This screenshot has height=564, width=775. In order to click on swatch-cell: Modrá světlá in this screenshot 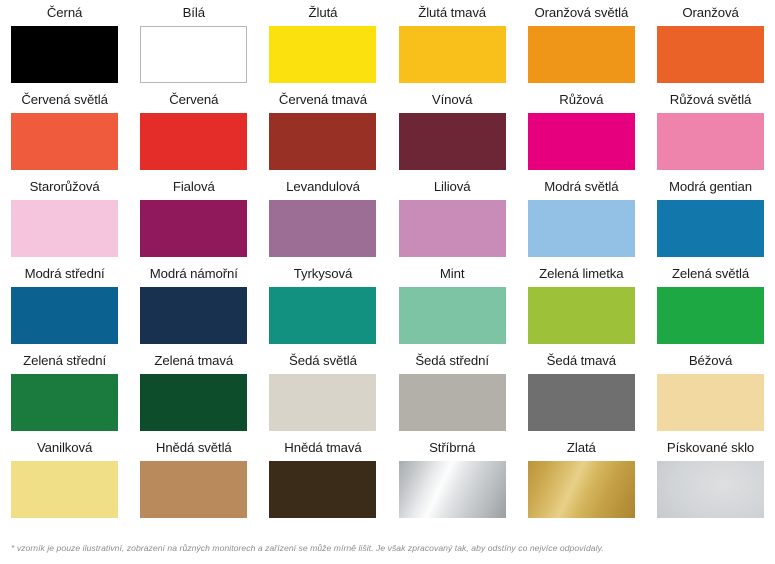, I will do `click(581, 217)`.